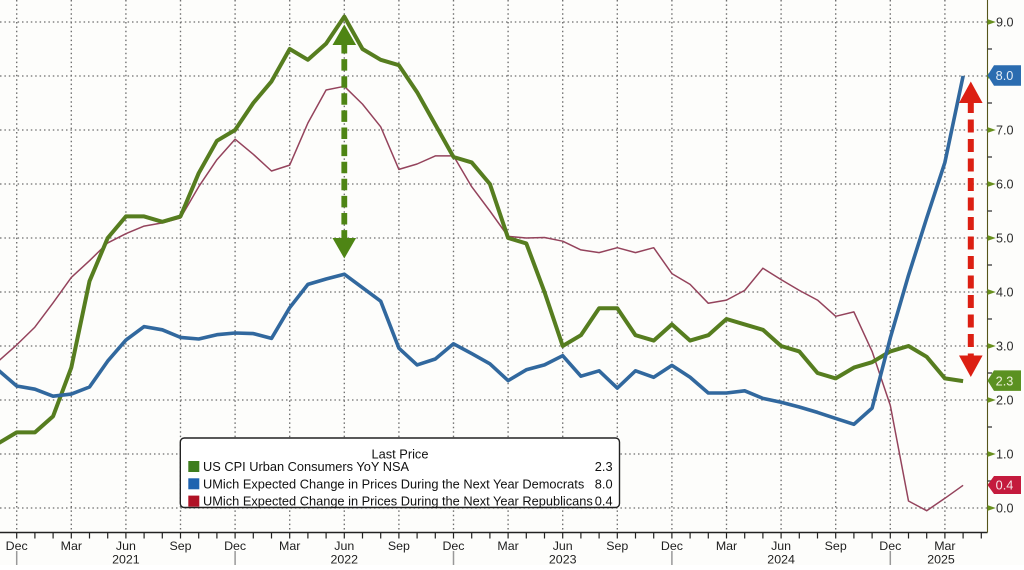 The image size is (1024, 570). What do you see at coordinates (941, 559) in the screenshot?
I see `svg-text: 2025` at bounding box center [941, 559].